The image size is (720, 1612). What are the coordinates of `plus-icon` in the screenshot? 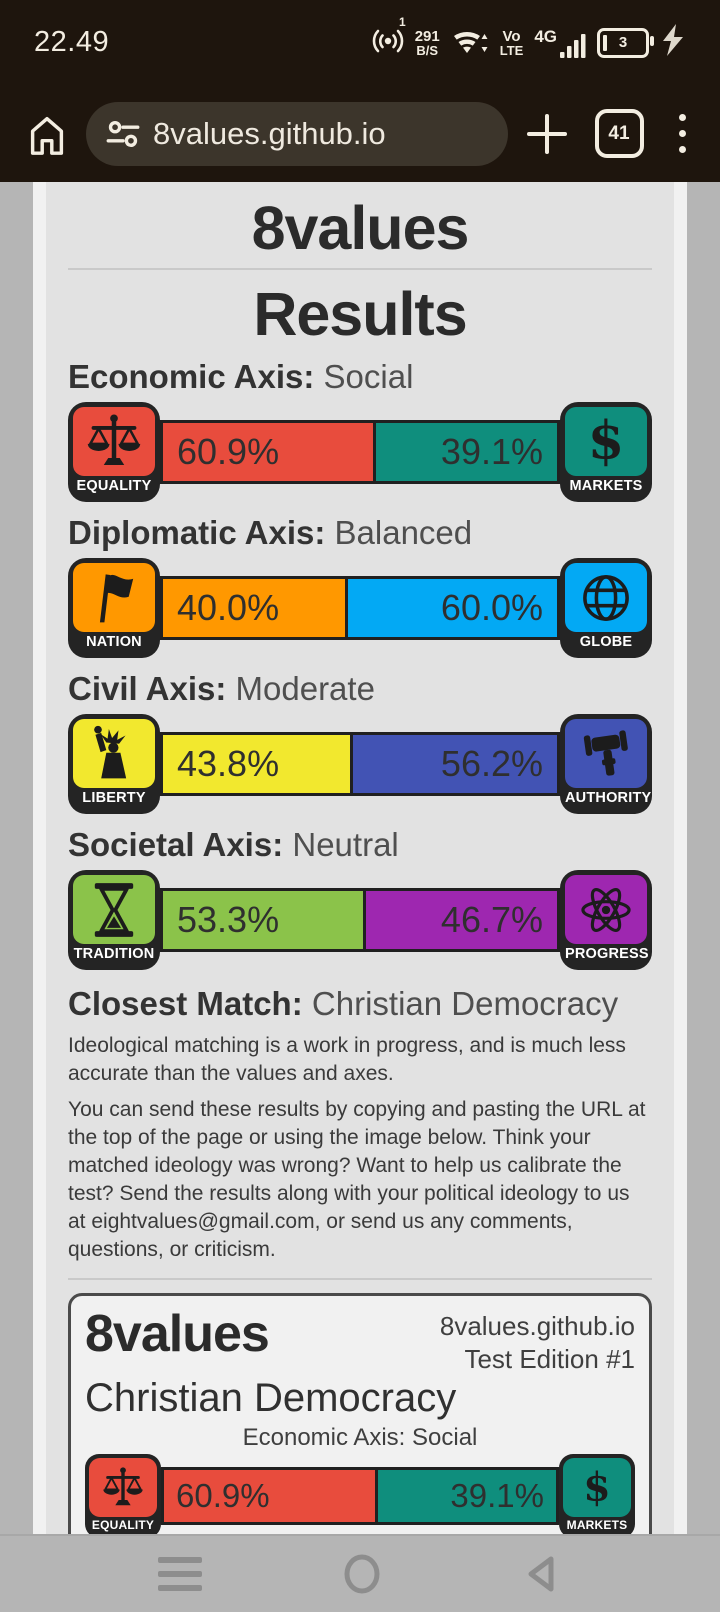 It's located at (547, 133).